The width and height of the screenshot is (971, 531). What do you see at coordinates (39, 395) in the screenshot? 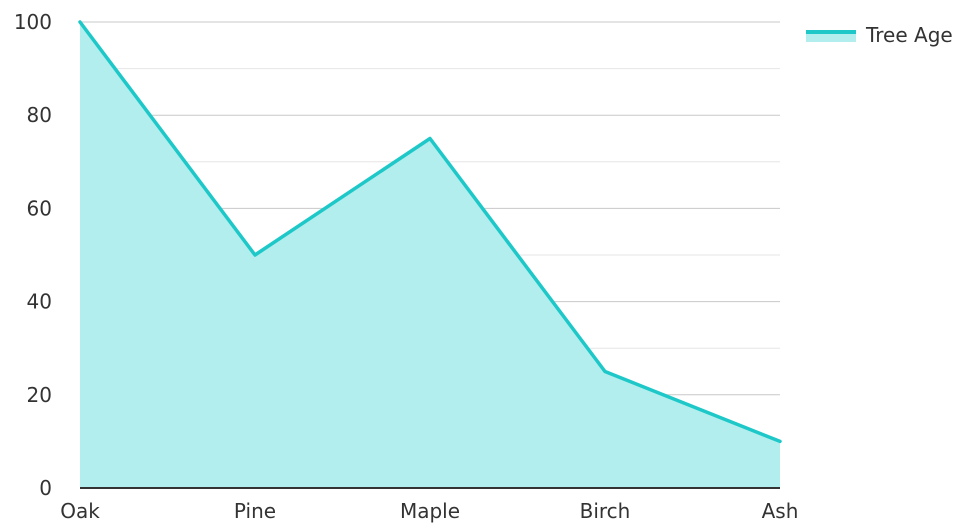
I see `y-tick-label: 20` at bounding box center [39, 395].